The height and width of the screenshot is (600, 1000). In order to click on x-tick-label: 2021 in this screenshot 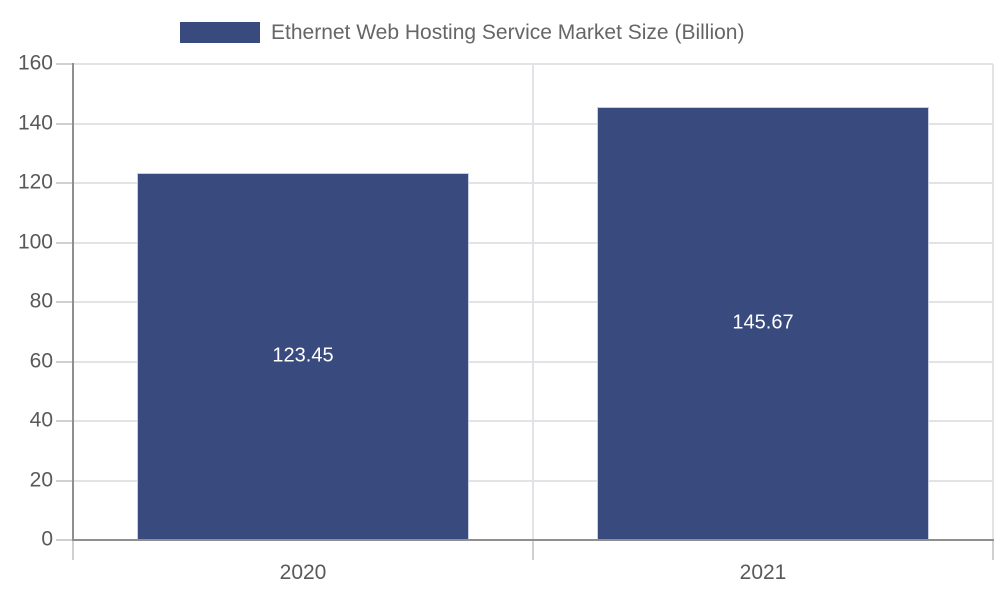, I will do `click(763, 572)`.